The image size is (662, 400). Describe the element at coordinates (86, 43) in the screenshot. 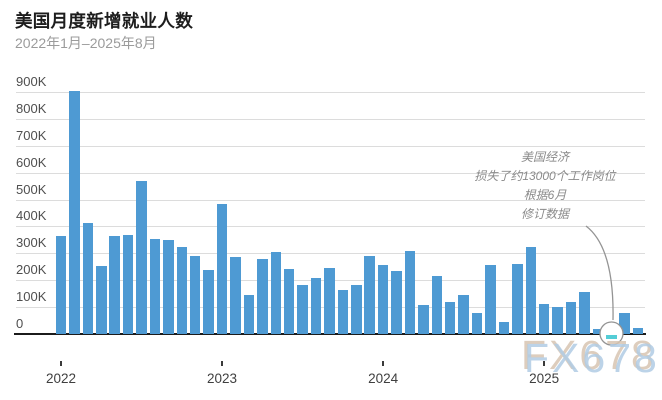

I see `chart-subtitle: 2022年1月–2025年8月` at that location.